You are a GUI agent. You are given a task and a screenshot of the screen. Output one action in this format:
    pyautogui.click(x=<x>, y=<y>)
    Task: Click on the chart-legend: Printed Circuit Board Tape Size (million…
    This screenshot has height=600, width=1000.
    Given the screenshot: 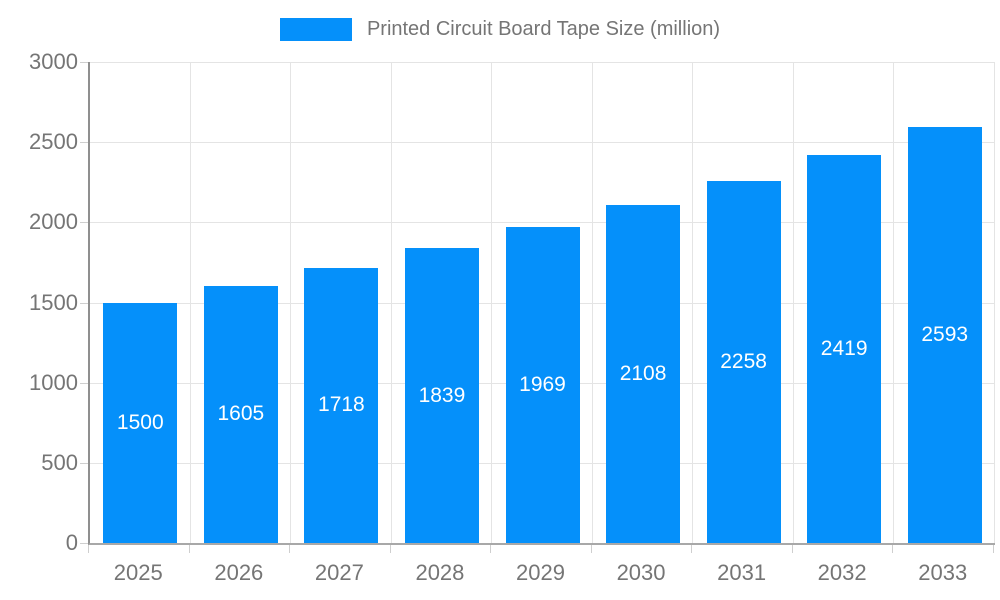 What is the action you would take?
    pyautogui.click(x=500, y=29)
    